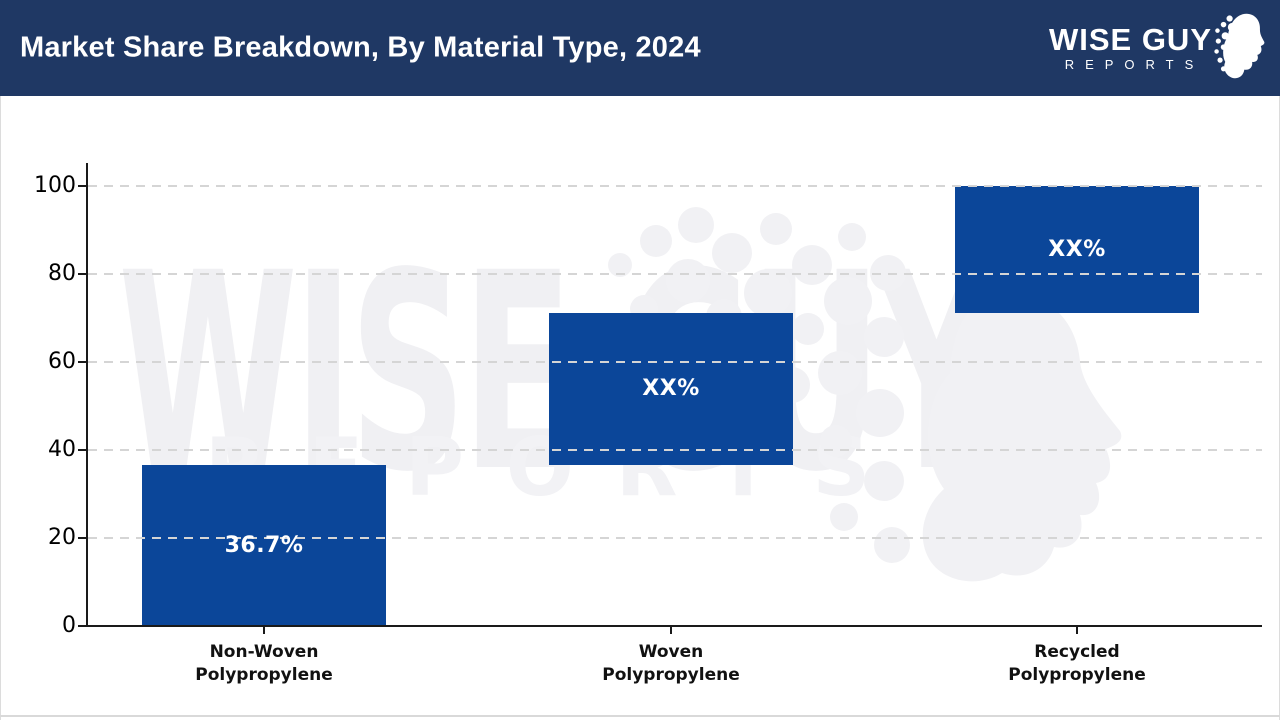  Describe the element at coordinates (640, 716) in the screenshot. I see `page-border-bottom` at that location.